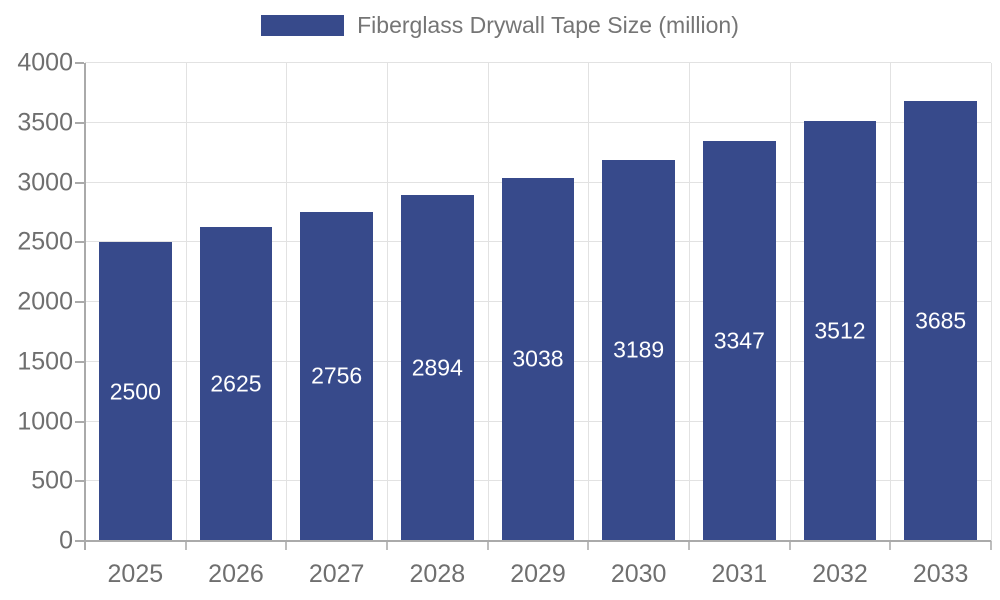 The width and height of the screenshot is (1000, 600). Describe the element at coordinates (45, 122) in the screenshot. I see `y-tick-label: 3500` at that location.